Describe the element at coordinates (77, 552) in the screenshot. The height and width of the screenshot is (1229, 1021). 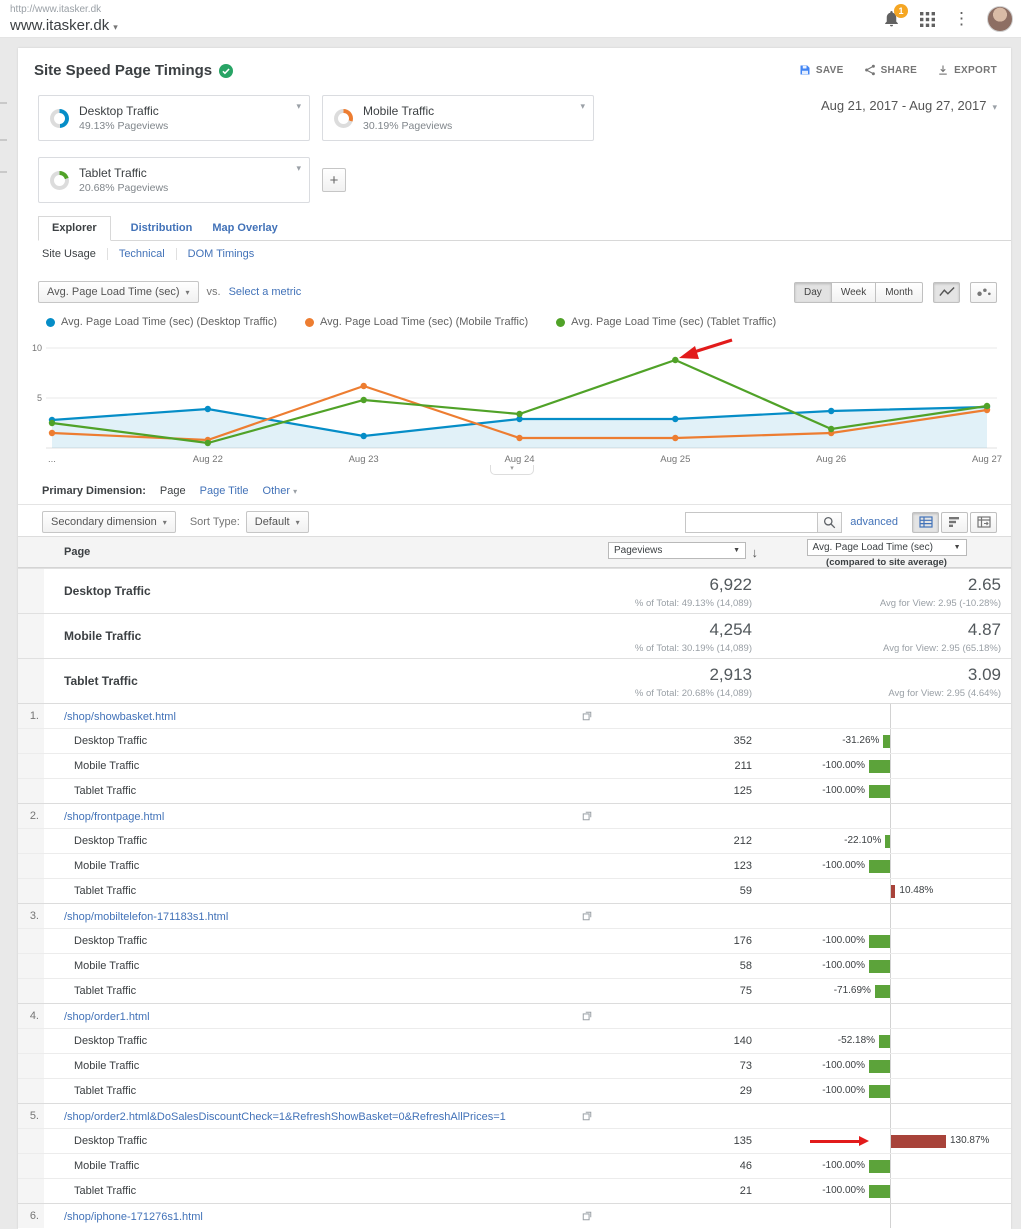
I see `column-header-page: Page` at that location.